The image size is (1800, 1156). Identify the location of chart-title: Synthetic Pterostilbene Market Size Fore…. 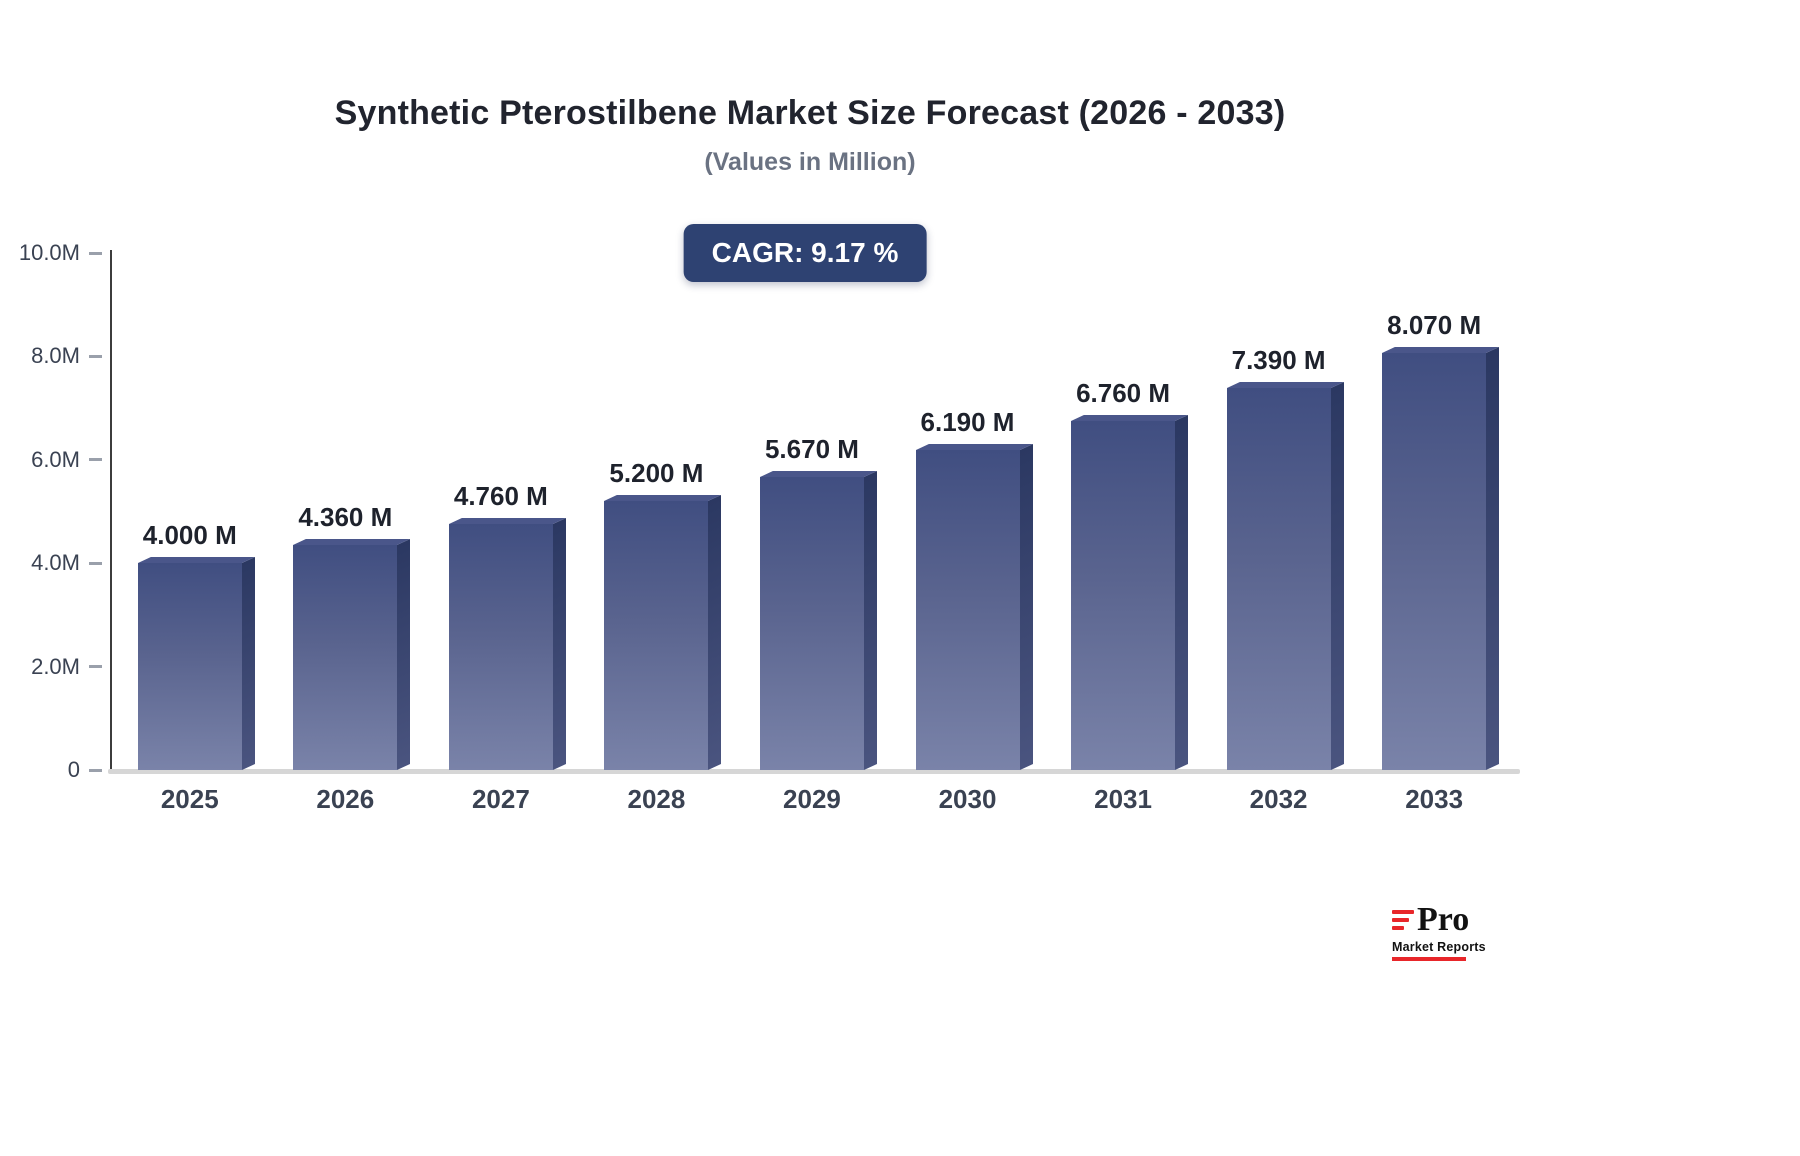
(810, 113).